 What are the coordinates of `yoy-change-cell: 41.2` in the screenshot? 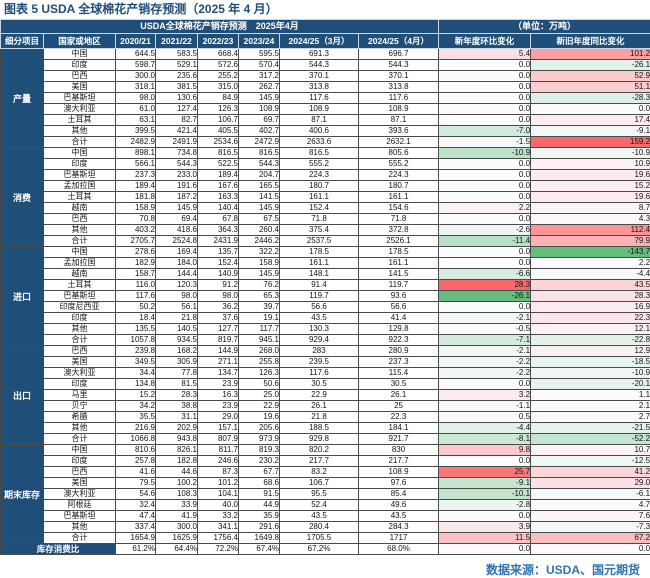 It's located at (590, 472).